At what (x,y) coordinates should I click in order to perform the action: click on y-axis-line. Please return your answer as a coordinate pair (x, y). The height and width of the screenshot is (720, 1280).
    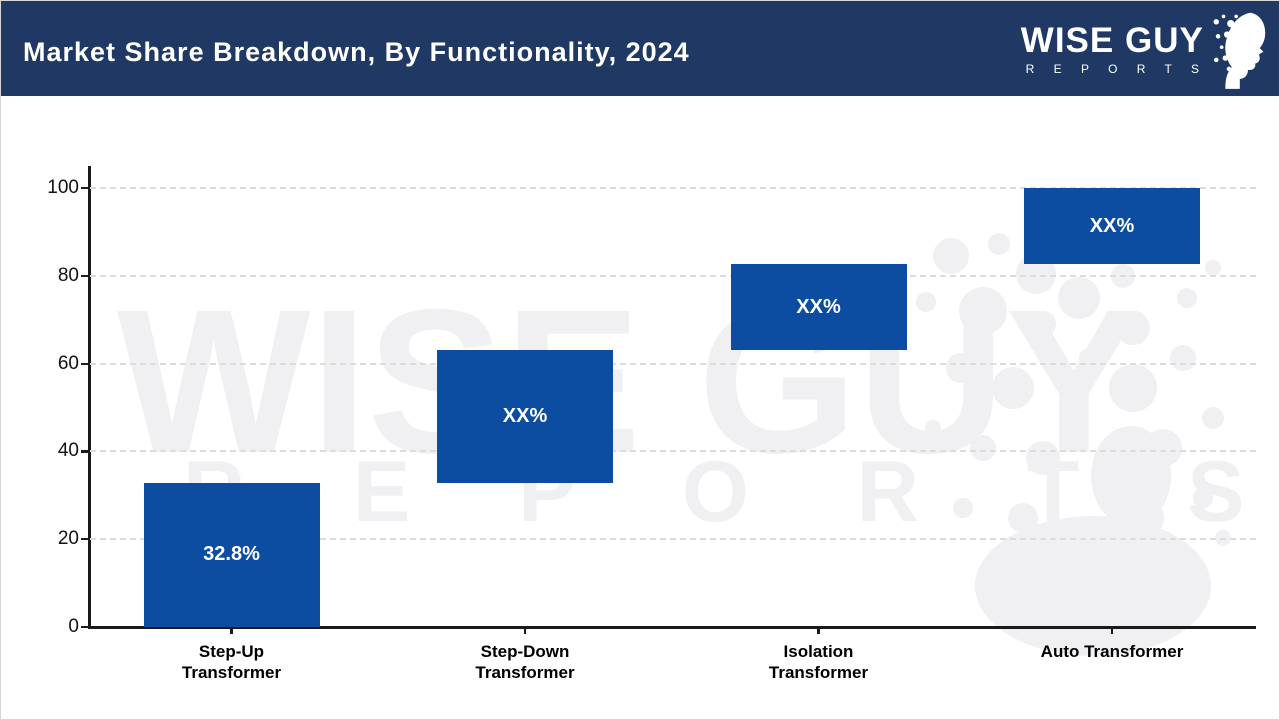
    Looking at the image, I should click on (89, 397).